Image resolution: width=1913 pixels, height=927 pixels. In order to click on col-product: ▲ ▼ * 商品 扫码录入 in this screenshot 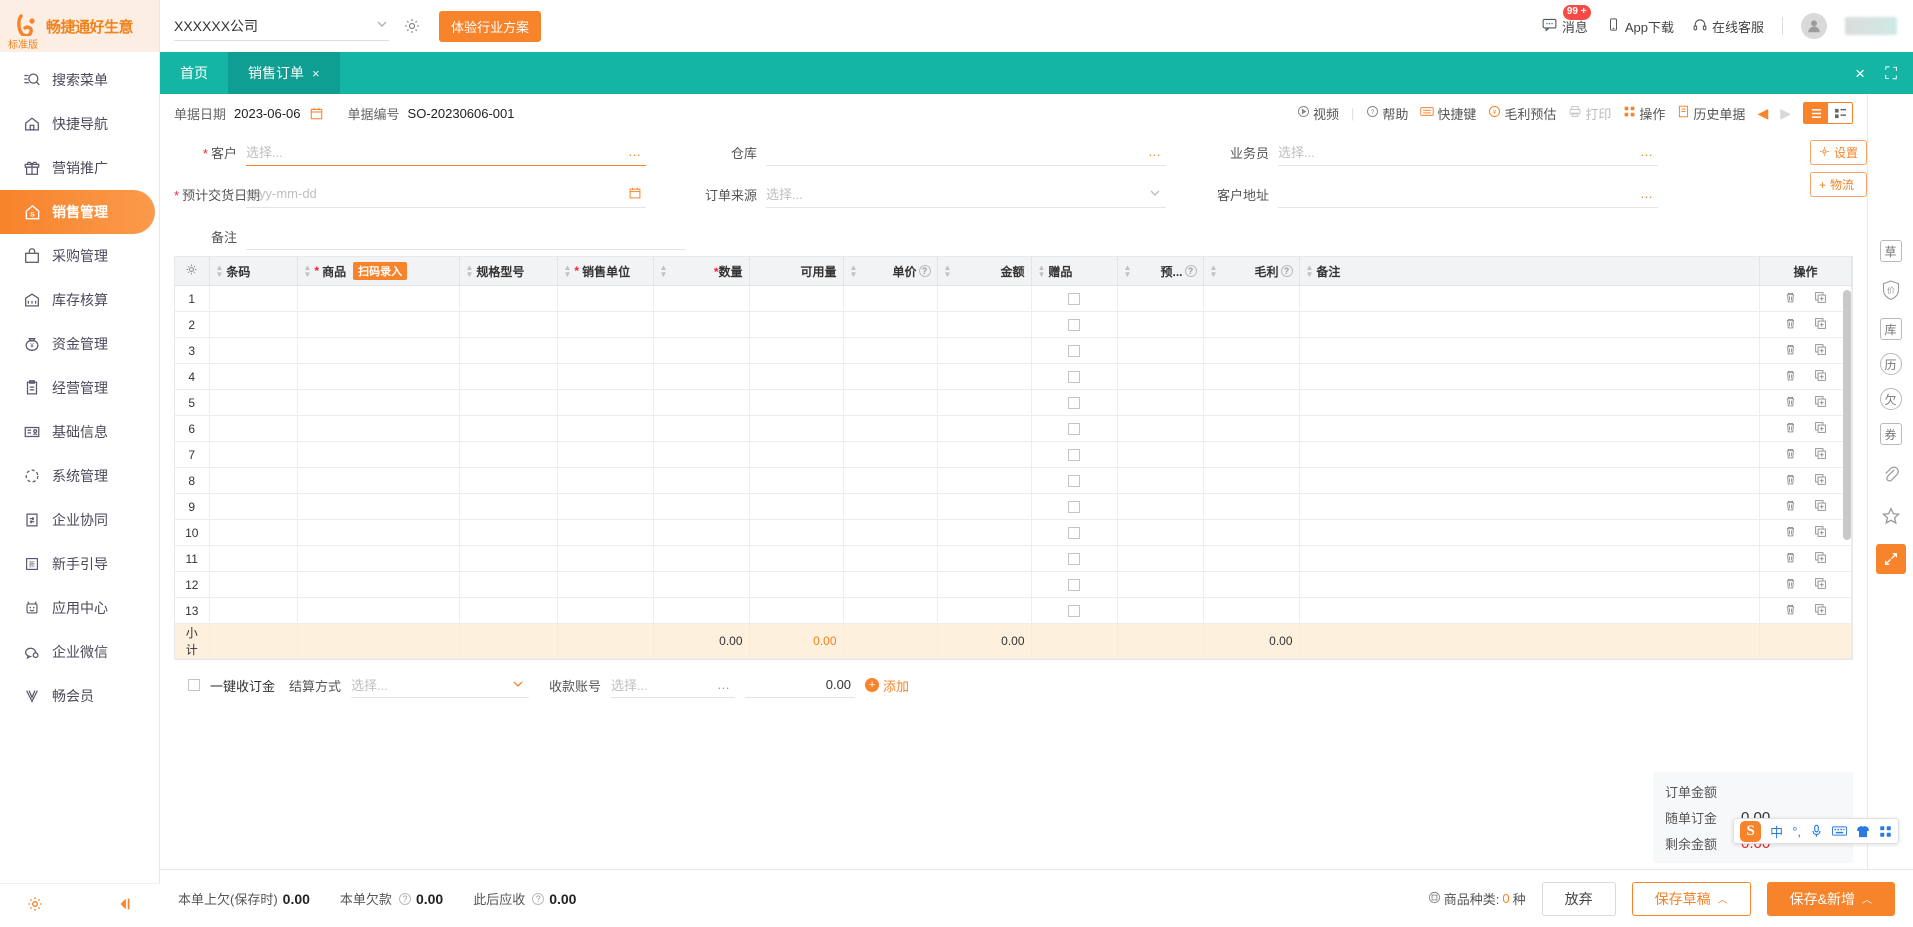, I will do `click(378, 271)`.